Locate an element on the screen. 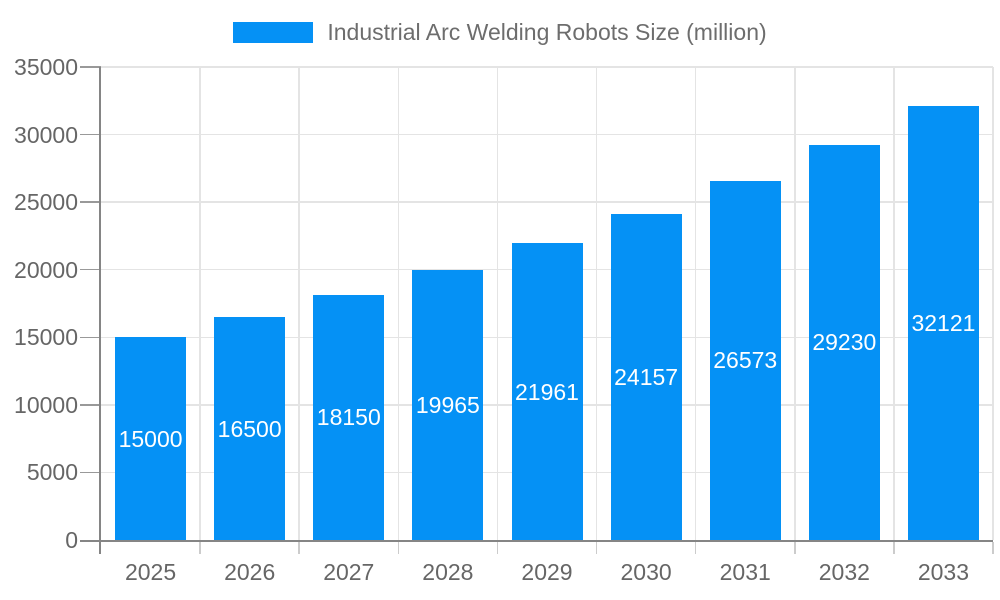 This screenshot has width=1000, height=600. bar-value-label: 16500 is located at coordinates (249, 428).